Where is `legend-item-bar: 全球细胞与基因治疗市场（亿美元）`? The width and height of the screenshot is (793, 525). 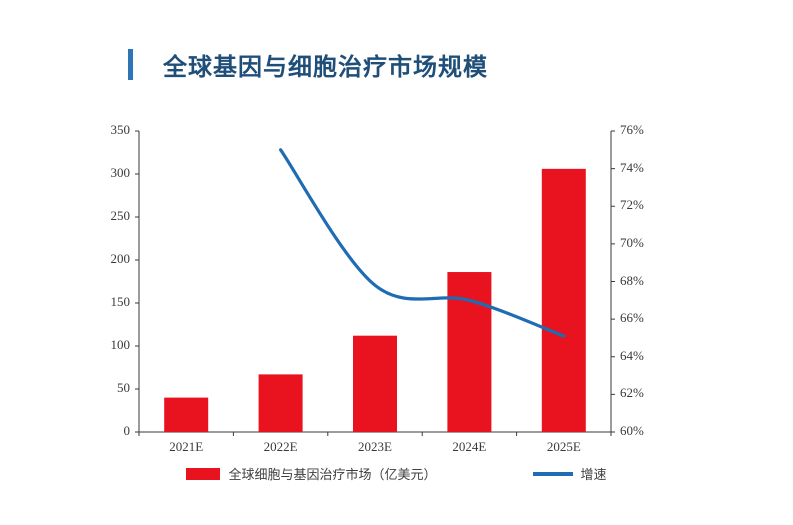
legend-item-bar: 全球细胞与基因治疗市场（亿美元） is located at coordinates (311, 473).